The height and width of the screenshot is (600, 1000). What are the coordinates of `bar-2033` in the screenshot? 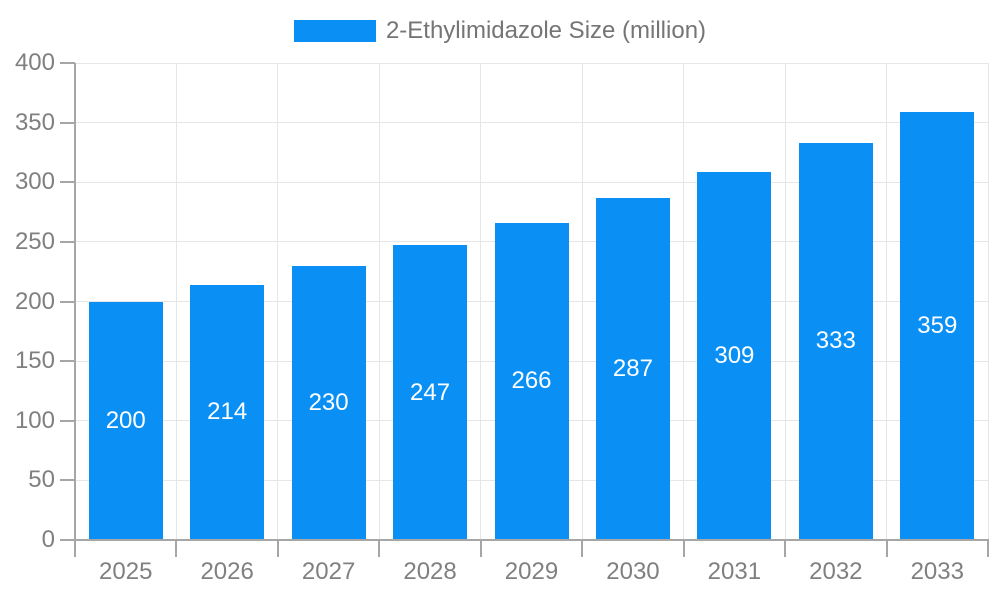 It's located at (937, 325).